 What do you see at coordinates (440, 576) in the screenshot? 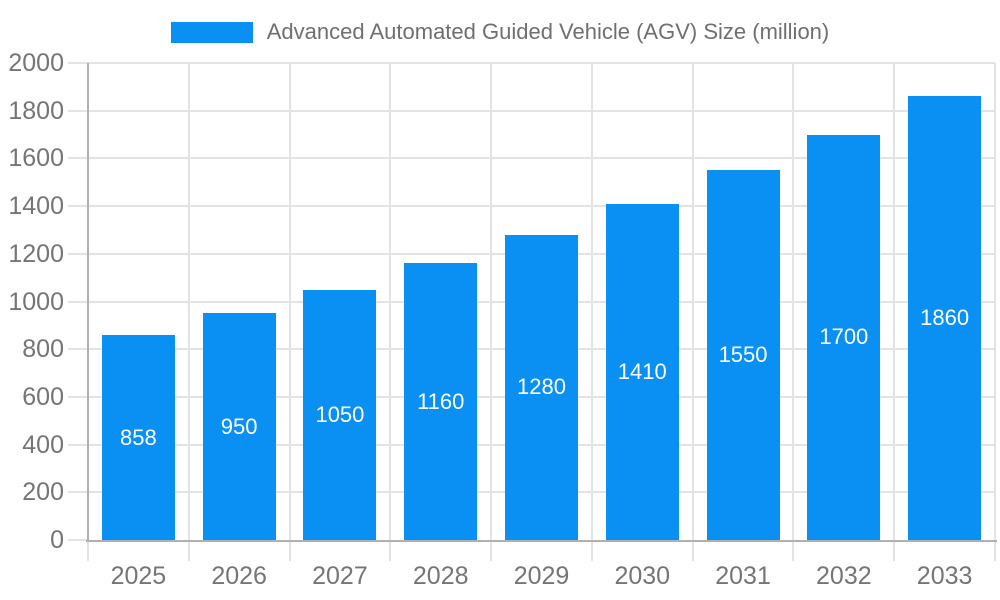
I see `x-axis-label: 2028` at bounding box center [440, 576].